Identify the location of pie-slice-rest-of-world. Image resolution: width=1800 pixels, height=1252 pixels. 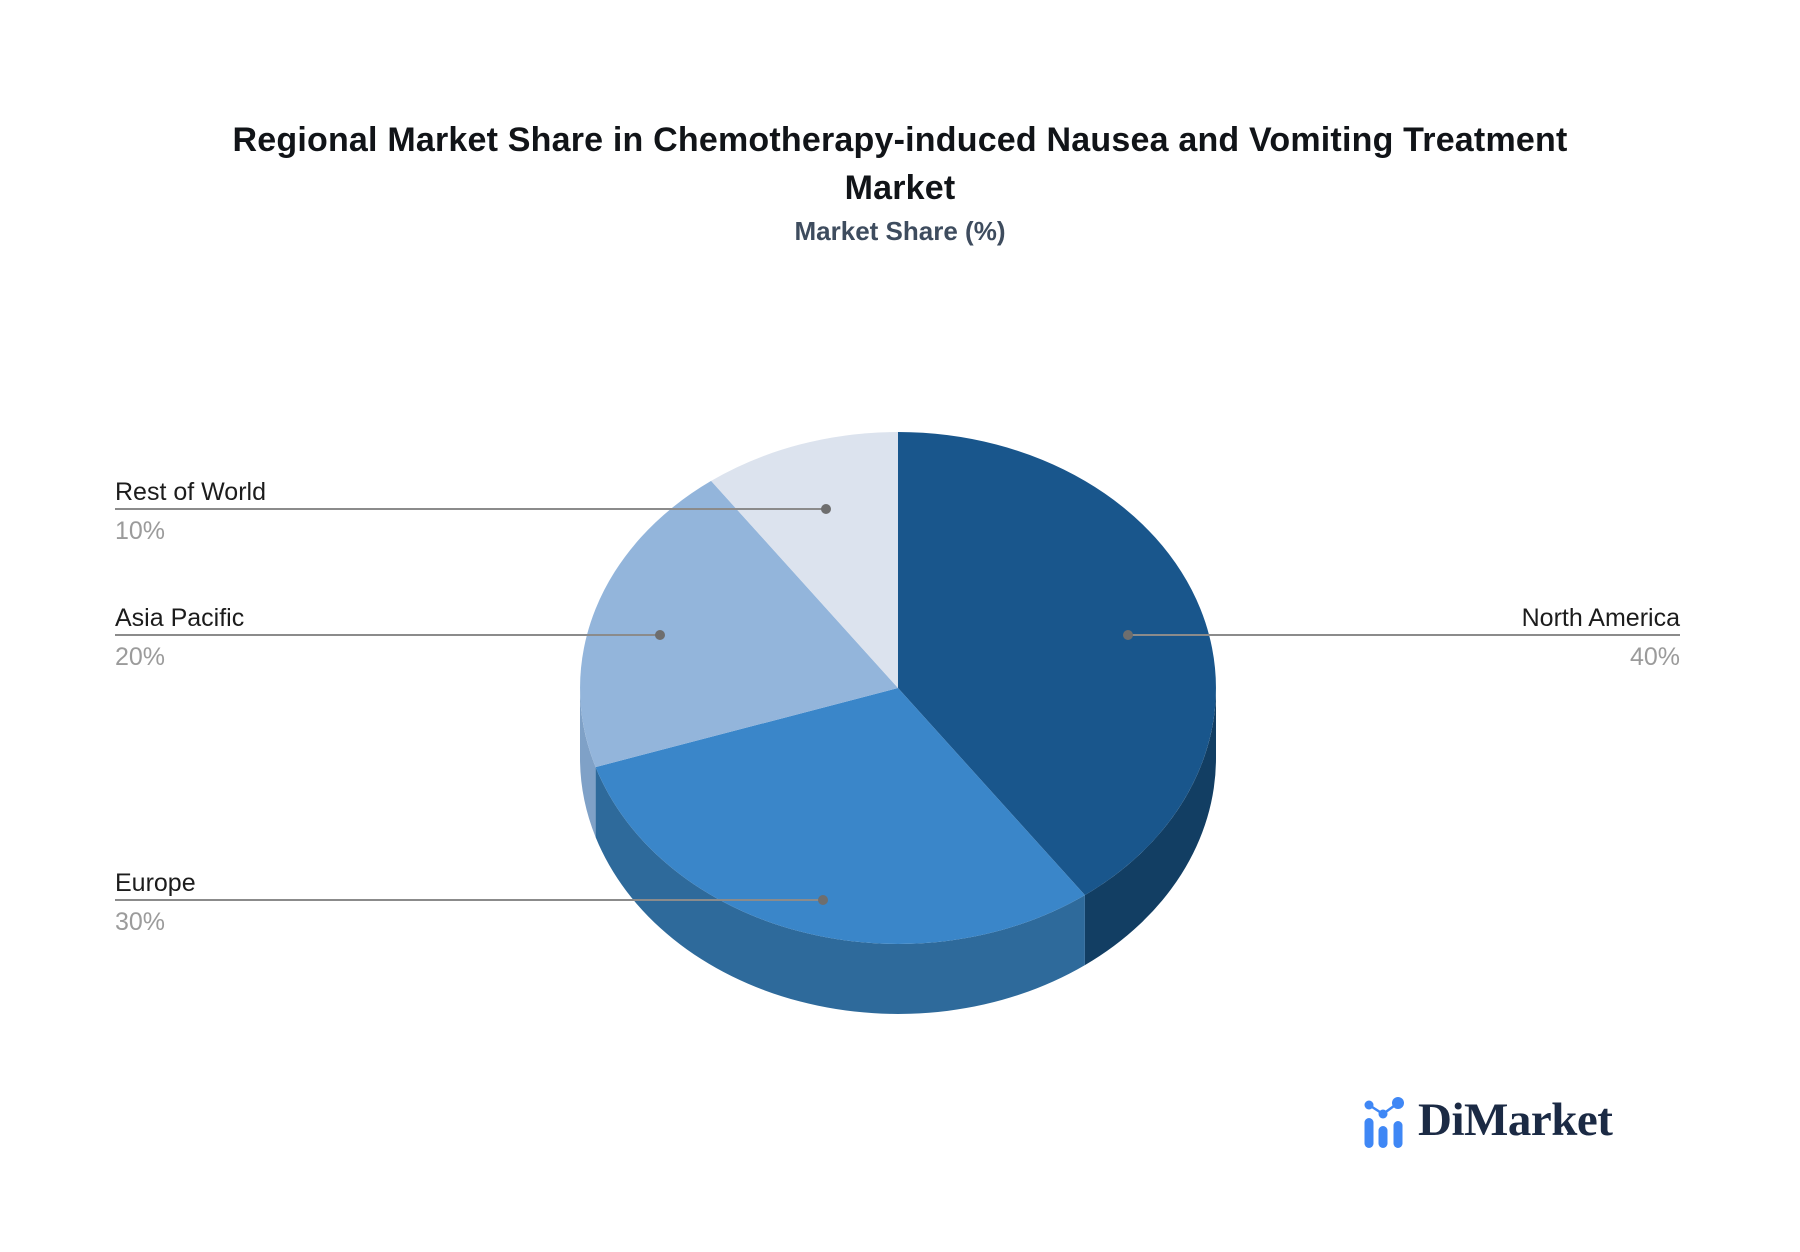
(804, 560).